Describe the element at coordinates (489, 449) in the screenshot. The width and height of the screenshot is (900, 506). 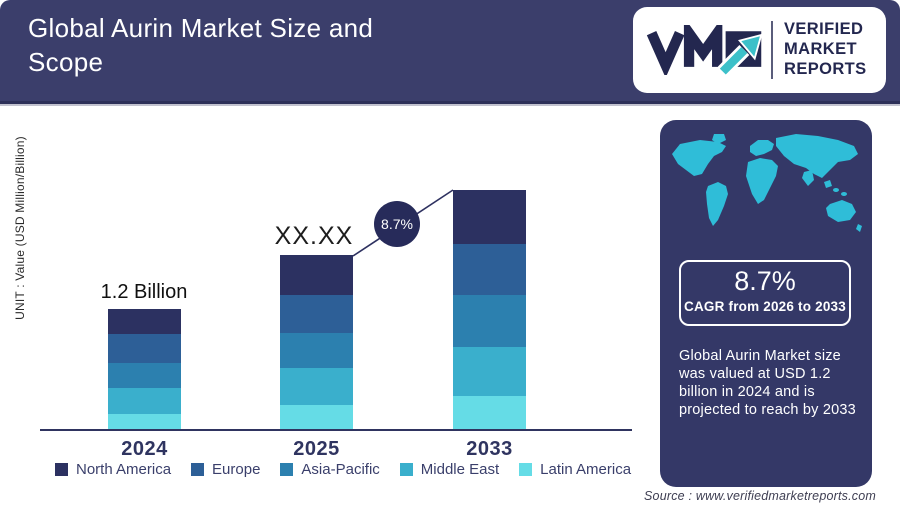
I see `x-tick-2033: 2033` at that location.